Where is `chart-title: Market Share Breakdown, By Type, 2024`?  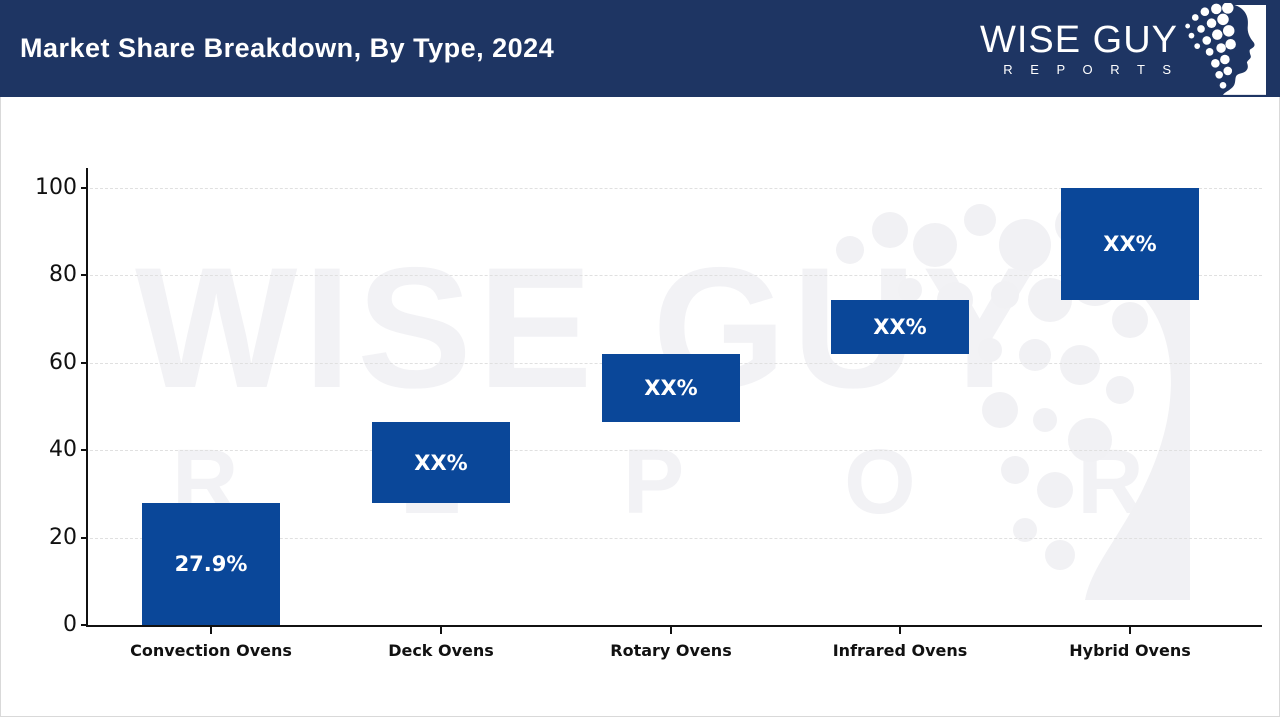
chart-title: Market Share Breakdown, By Type, 2024 is located at coordinates (287, 48).